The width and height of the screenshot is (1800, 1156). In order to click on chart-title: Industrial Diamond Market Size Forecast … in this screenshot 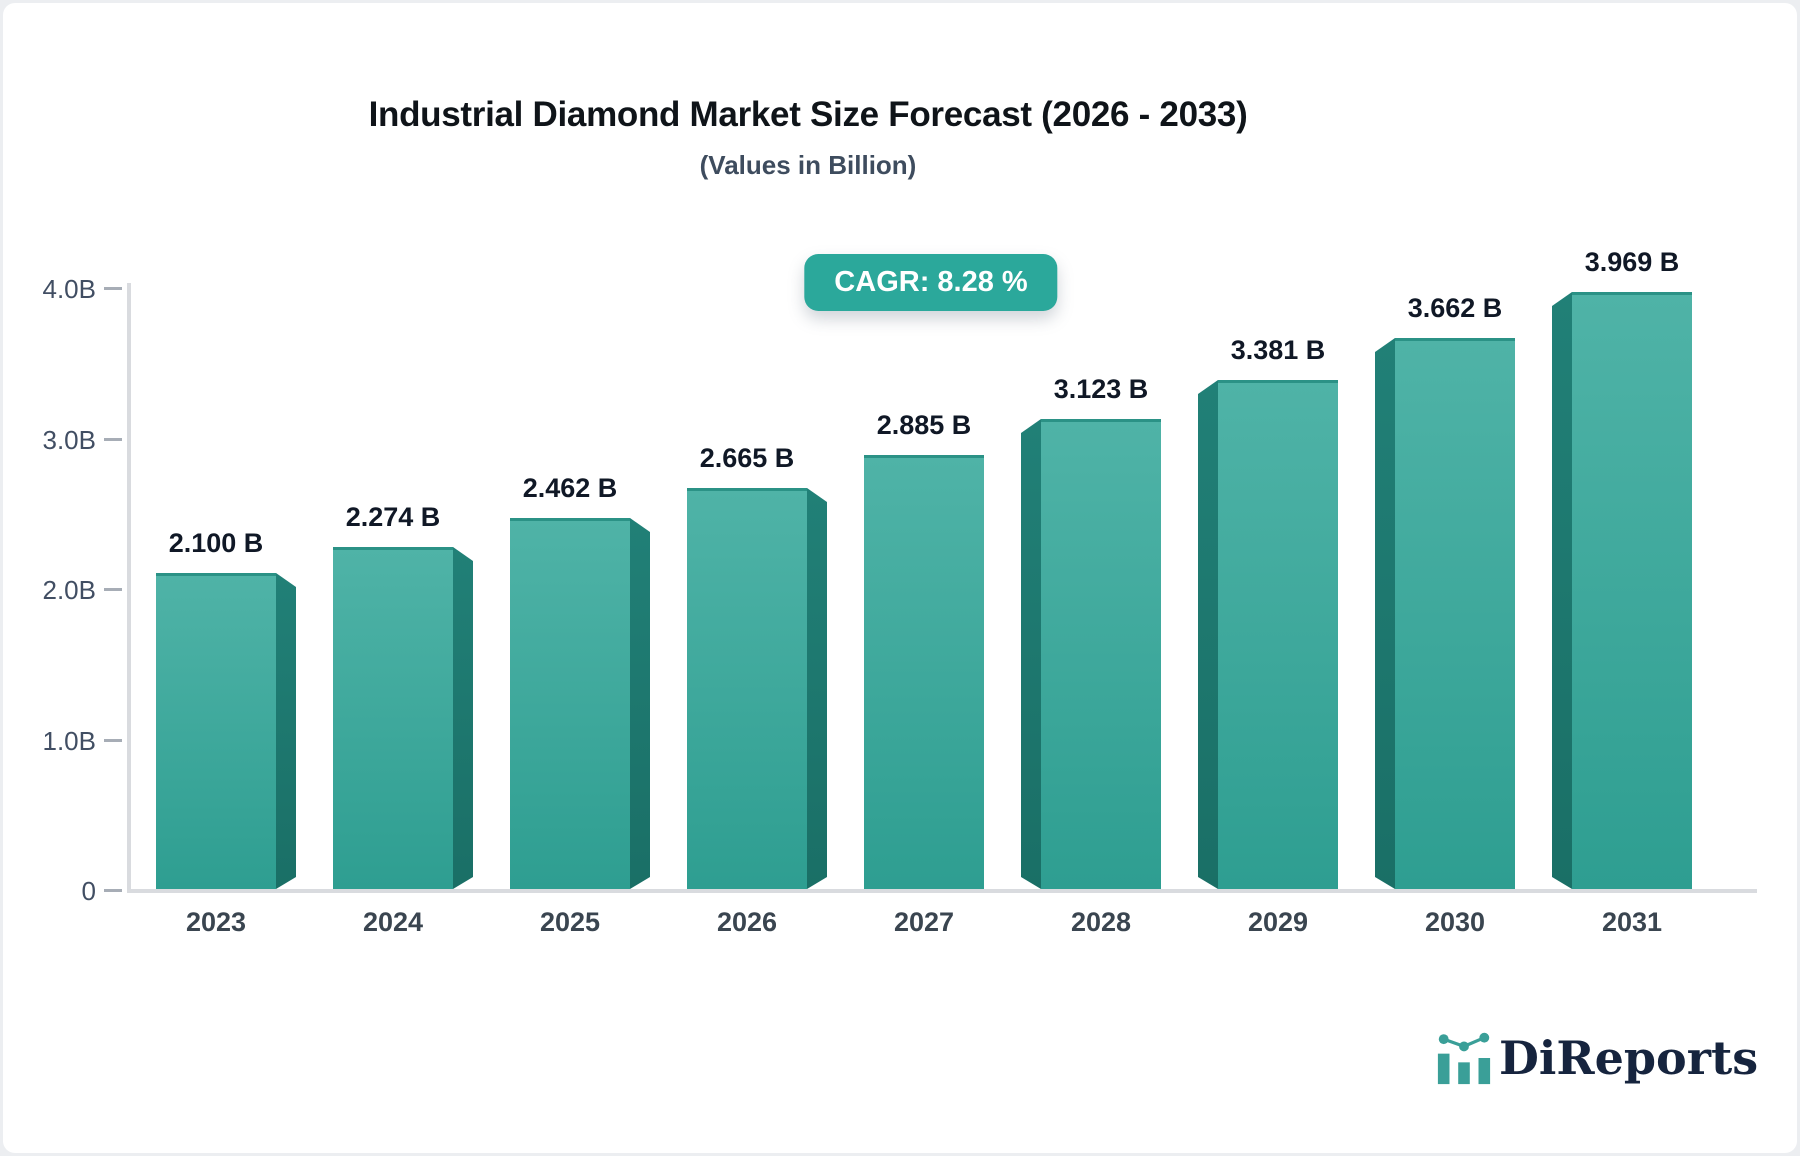, I will do `click(808, 114)`.